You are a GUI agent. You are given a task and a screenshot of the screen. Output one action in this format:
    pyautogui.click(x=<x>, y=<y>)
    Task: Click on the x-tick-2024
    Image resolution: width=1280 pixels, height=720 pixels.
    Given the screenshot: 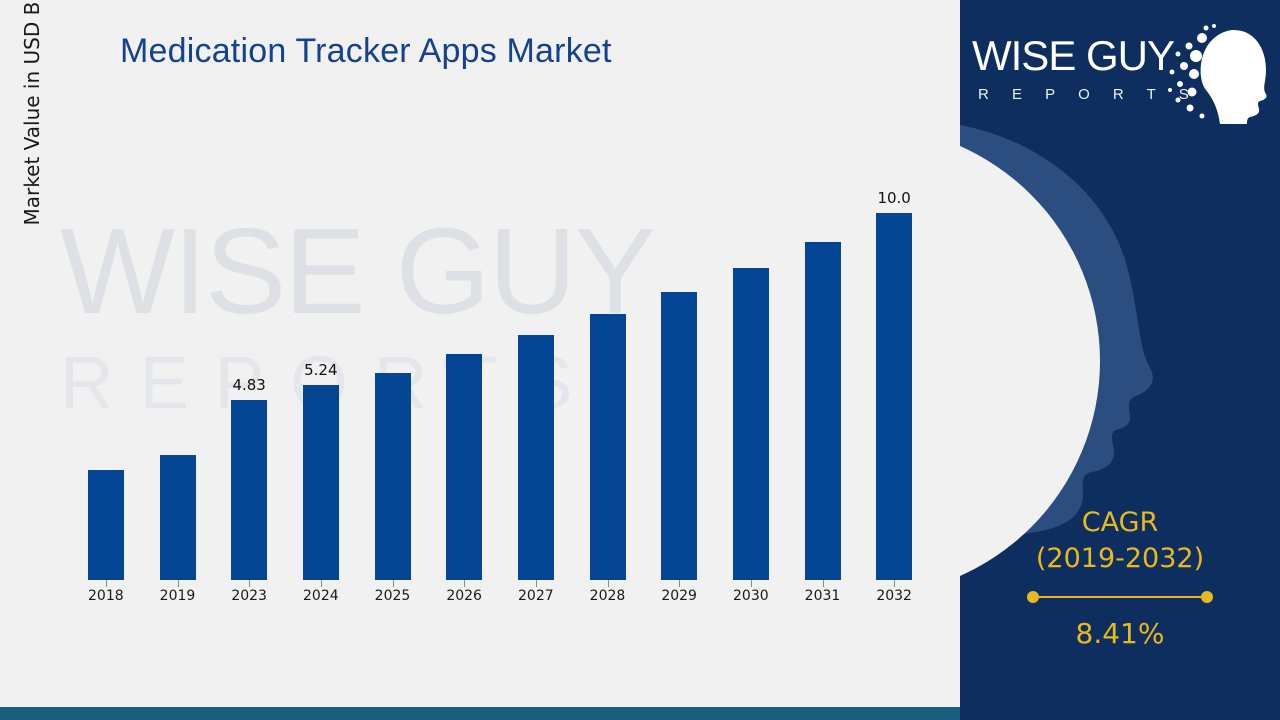 What is the action you would take?
    pyautogui.click(x=321, y=583)
    